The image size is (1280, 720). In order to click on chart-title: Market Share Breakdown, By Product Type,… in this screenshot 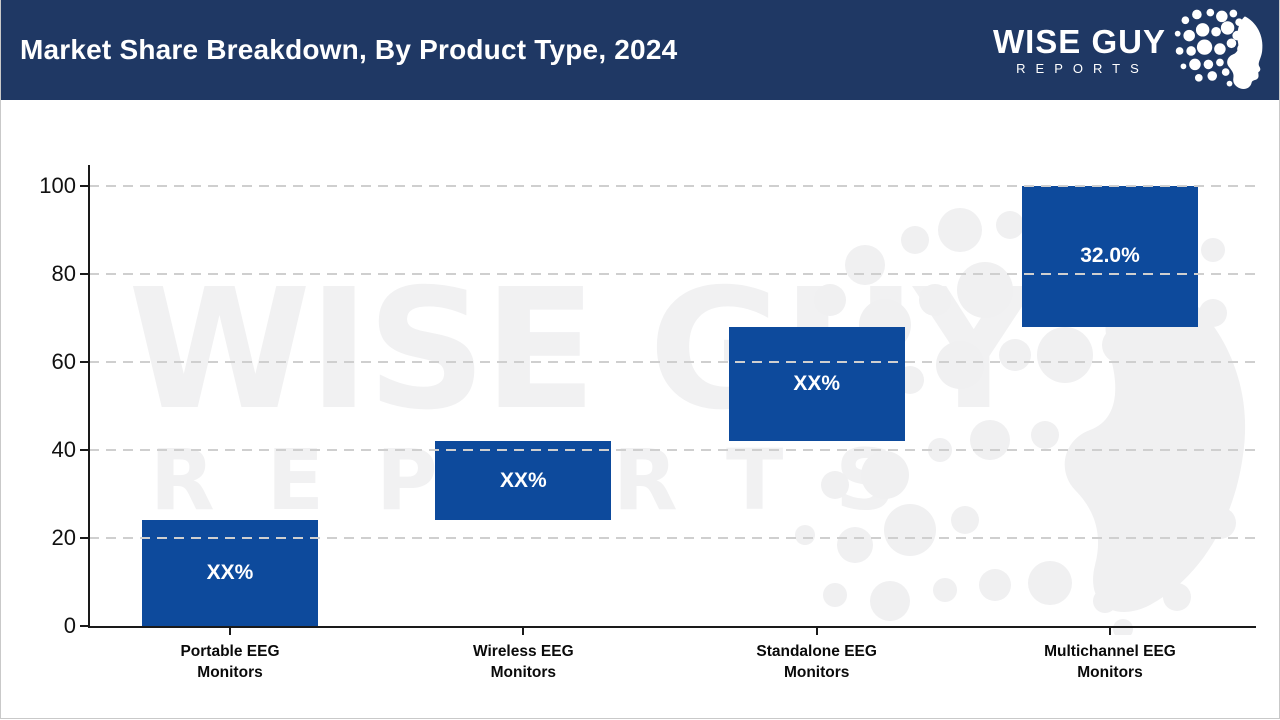, I will do `click(349, 49)`.